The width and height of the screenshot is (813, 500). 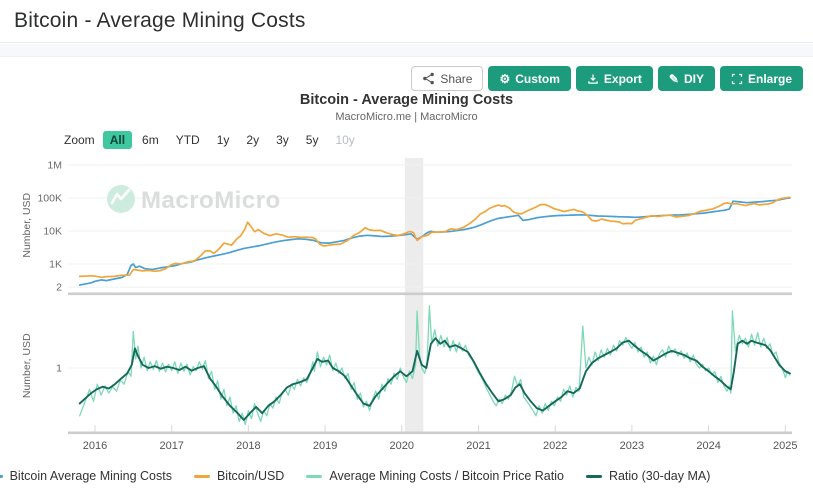 I want to click on x-tick-label: 2025, so click(x=785, y=446).